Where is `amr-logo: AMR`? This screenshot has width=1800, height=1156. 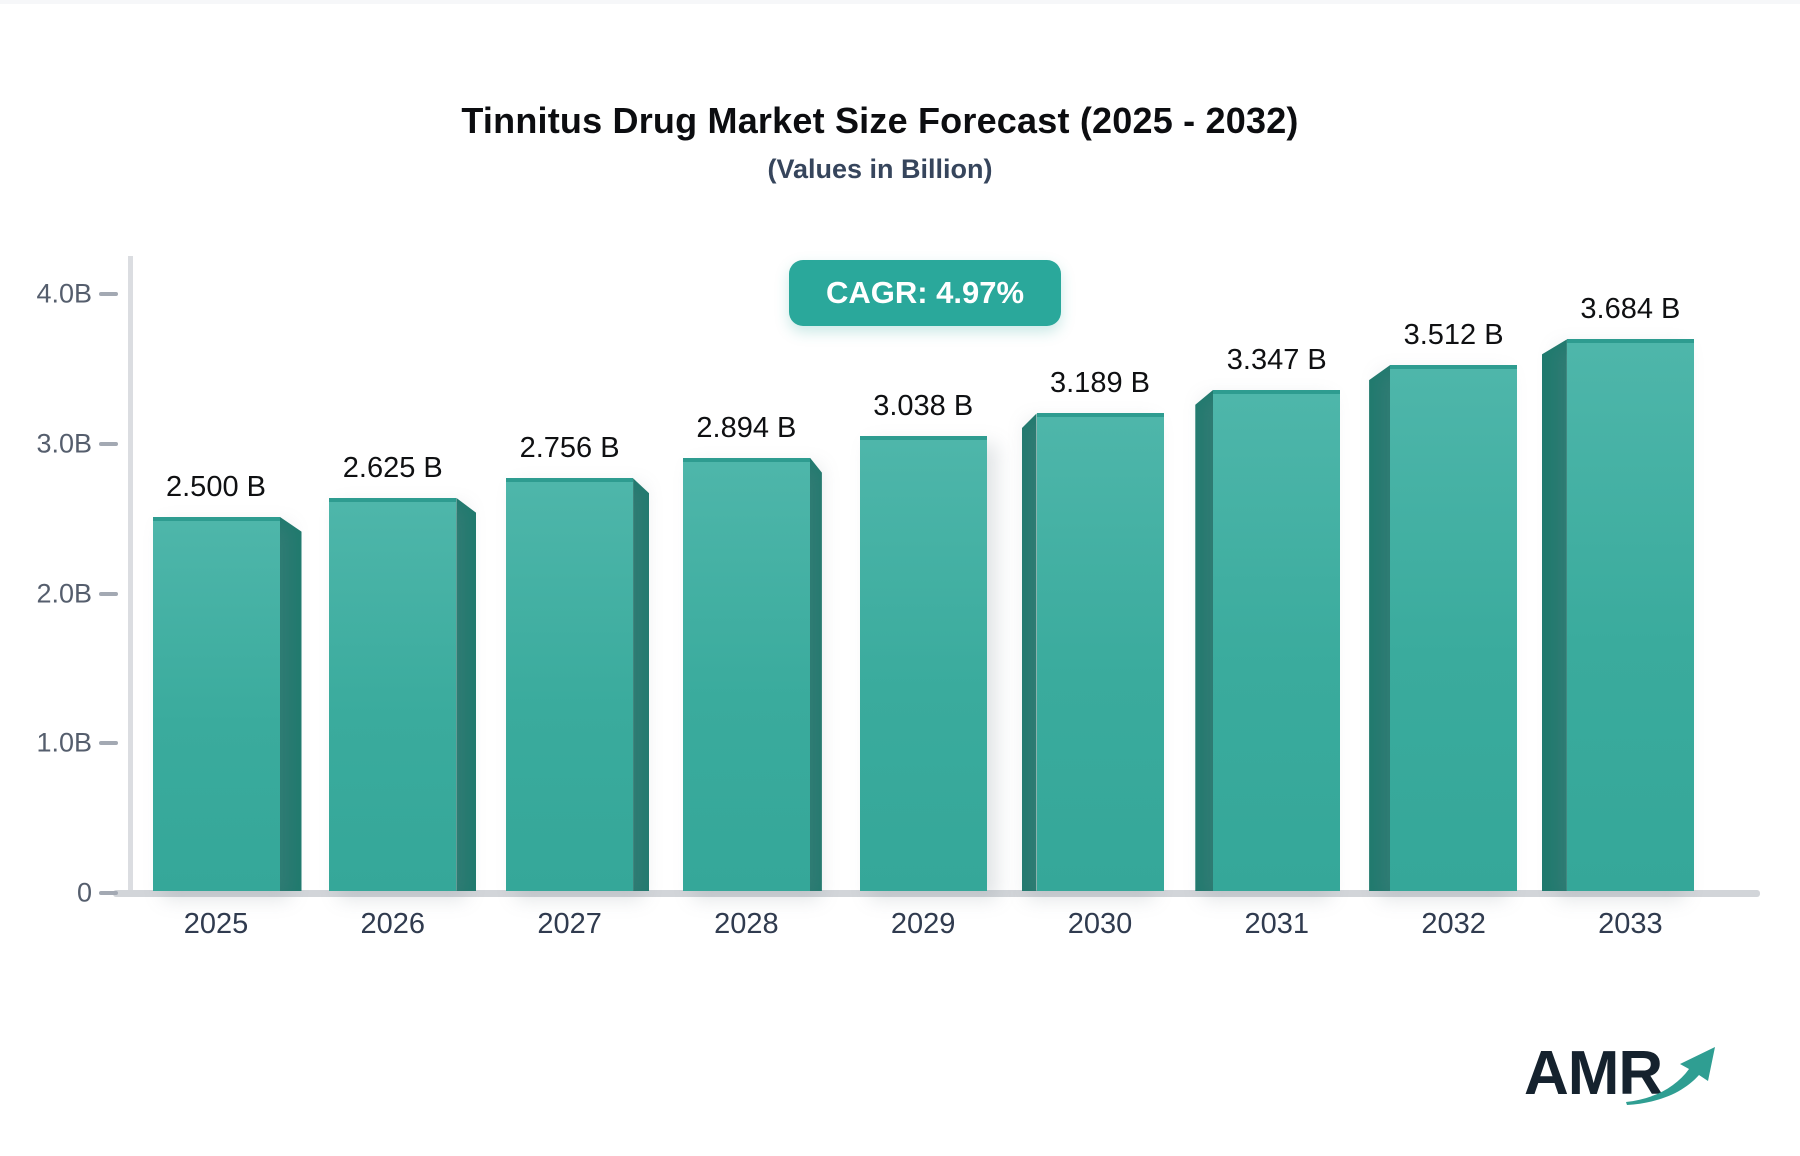 amr-logo: AMR is located at coordinates (1624, 1083).